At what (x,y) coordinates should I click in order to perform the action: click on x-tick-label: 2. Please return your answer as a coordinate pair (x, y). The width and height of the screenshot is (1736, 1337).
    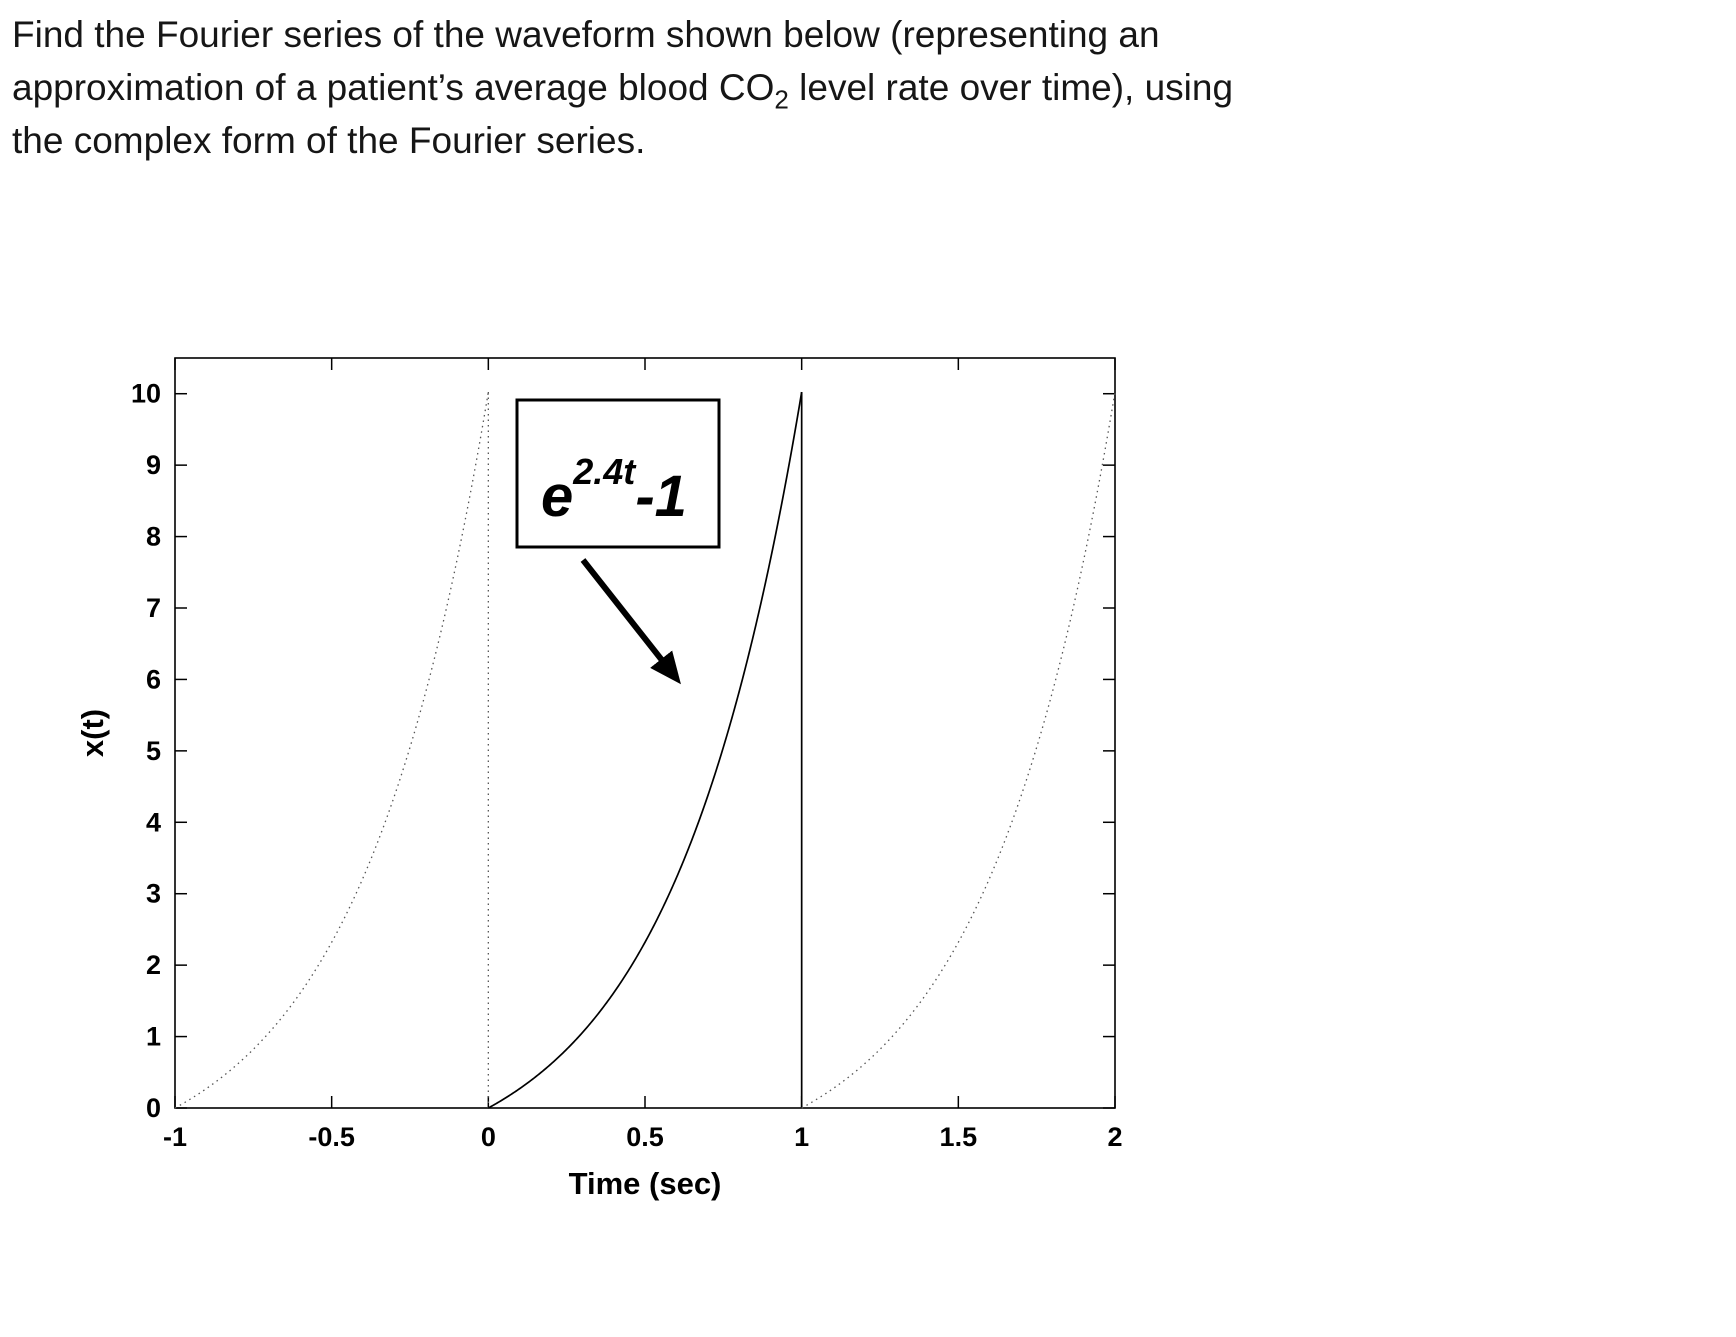
    Looking at the image, I should click on (1114, 1137).